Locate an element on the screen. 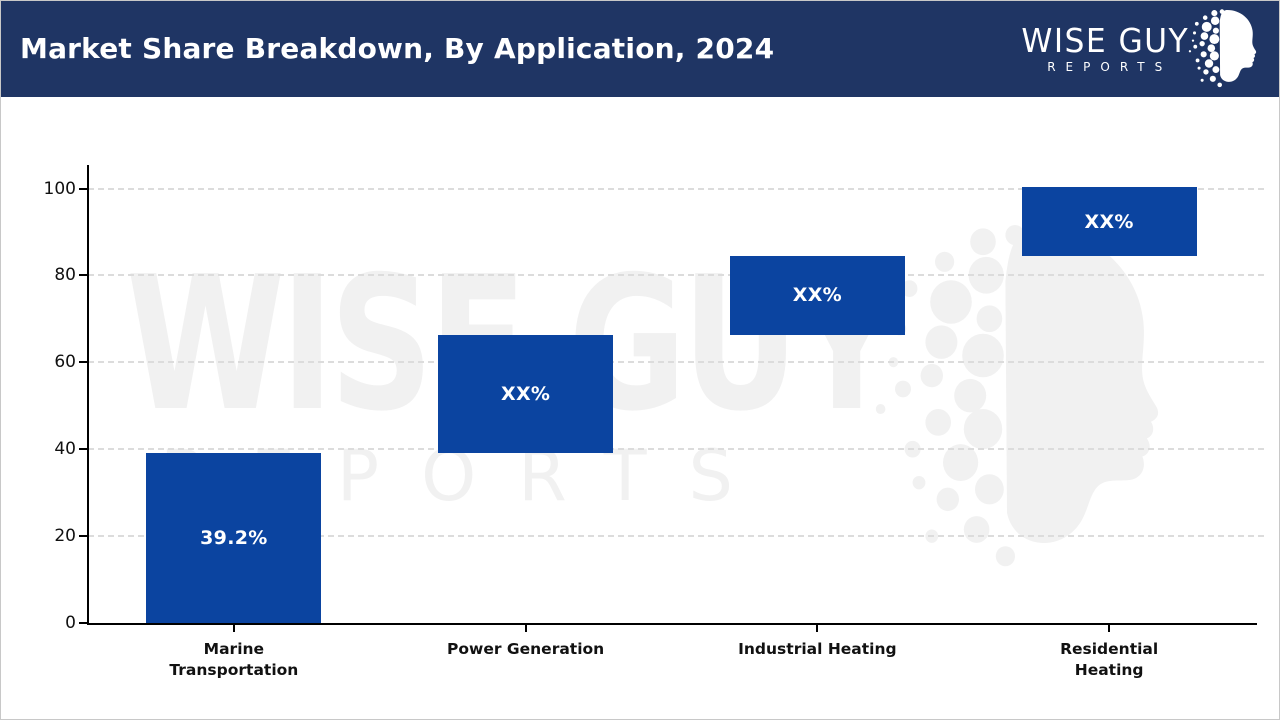  bar-value-label: 39.2% is located at coordinates (234, 537).